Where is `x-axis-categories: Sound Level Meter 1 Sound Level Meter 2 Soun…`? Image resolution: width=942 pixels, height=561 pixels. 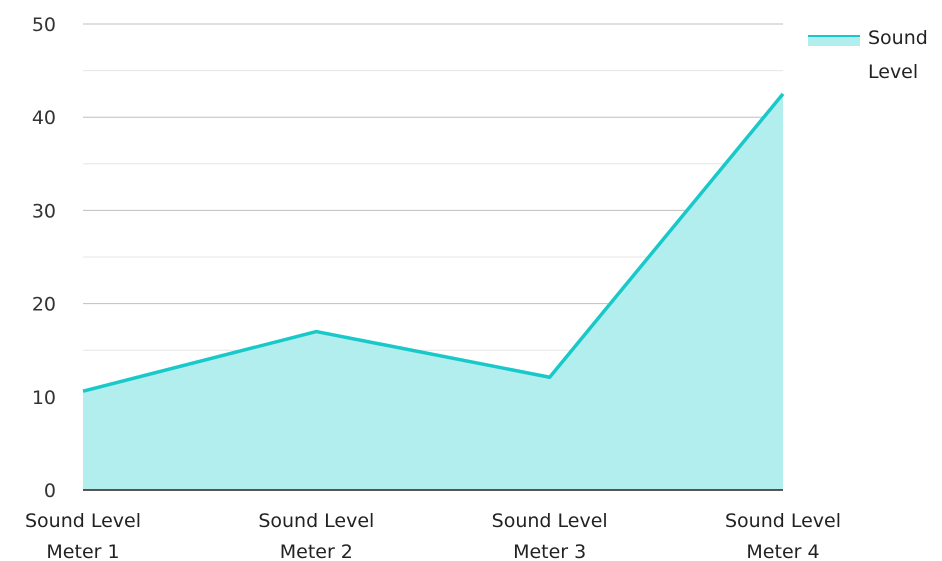 x-axis-categories: Sound Level Meter 1 Sound Level Meter 2 Soun… is located at coordinates (433, 535).